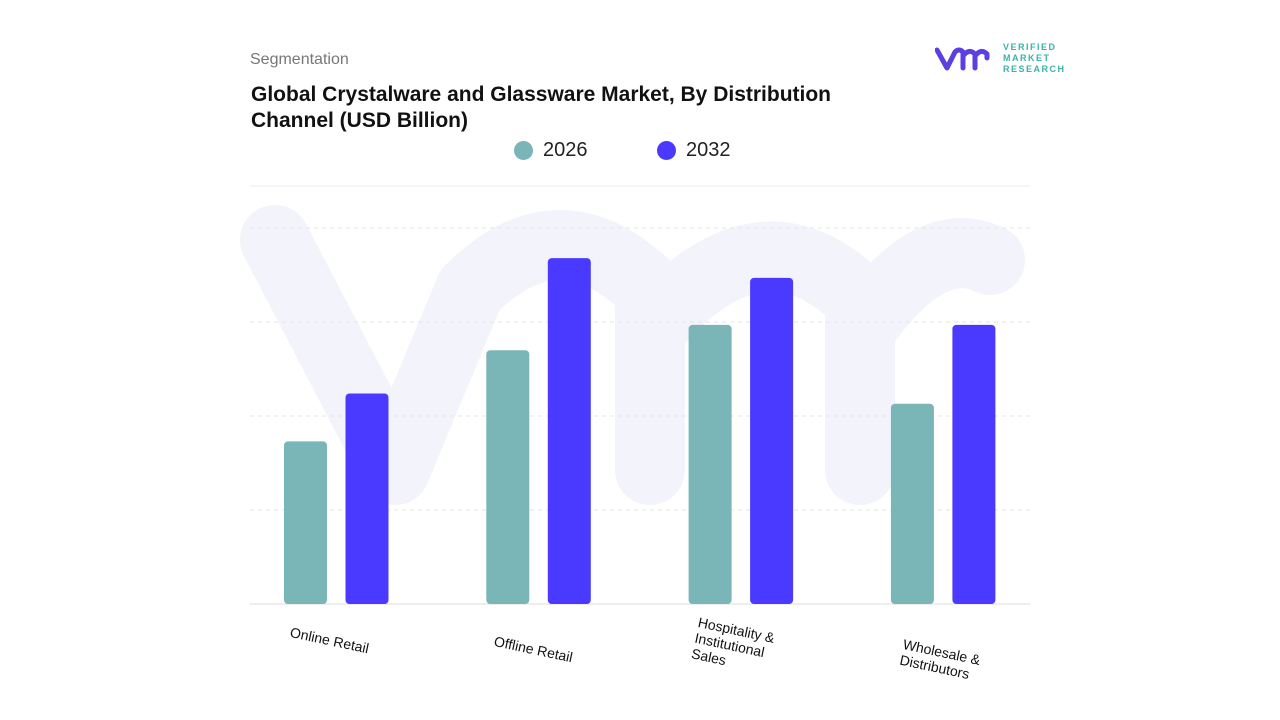 This screenshot has width=1280, height=720. Describe the element at coordinates (565, 150) in the screenshot. I see `legend-label-2026: 2026` at that location.